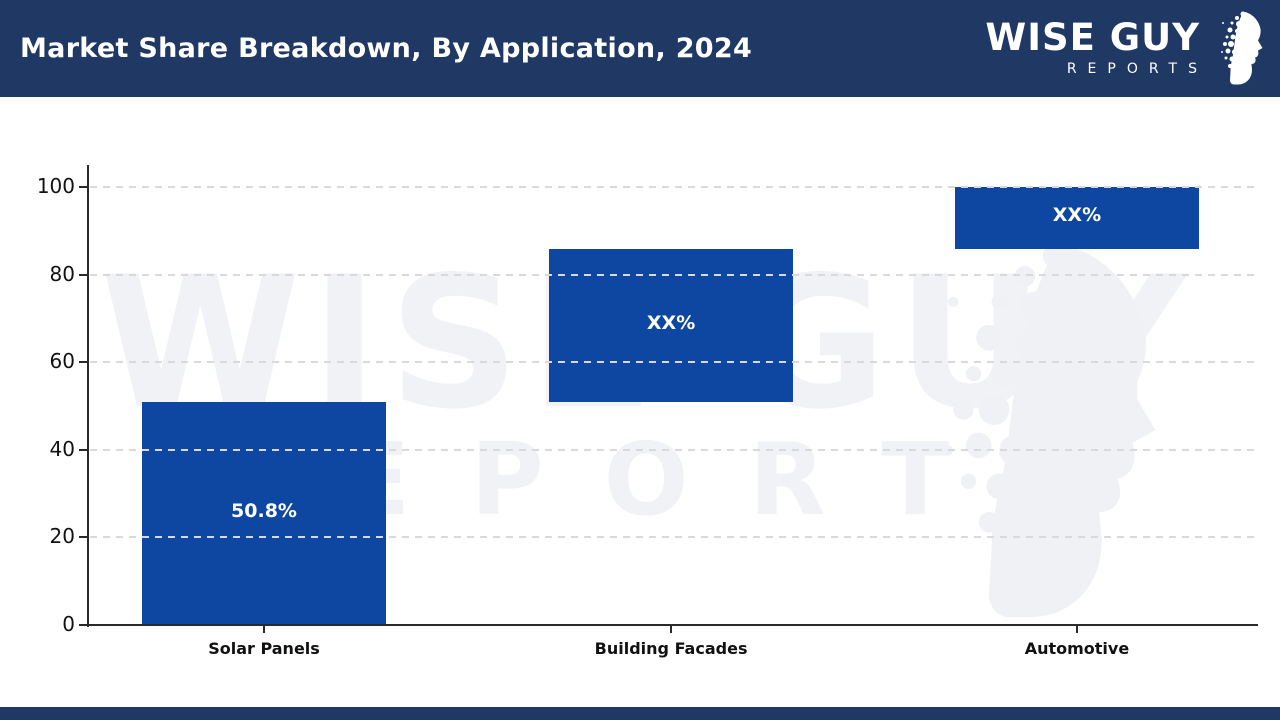 Image resolution: width=1280 pixels, height=720 pixels. I want to click on logo-face-icon, so click(1242, 48).